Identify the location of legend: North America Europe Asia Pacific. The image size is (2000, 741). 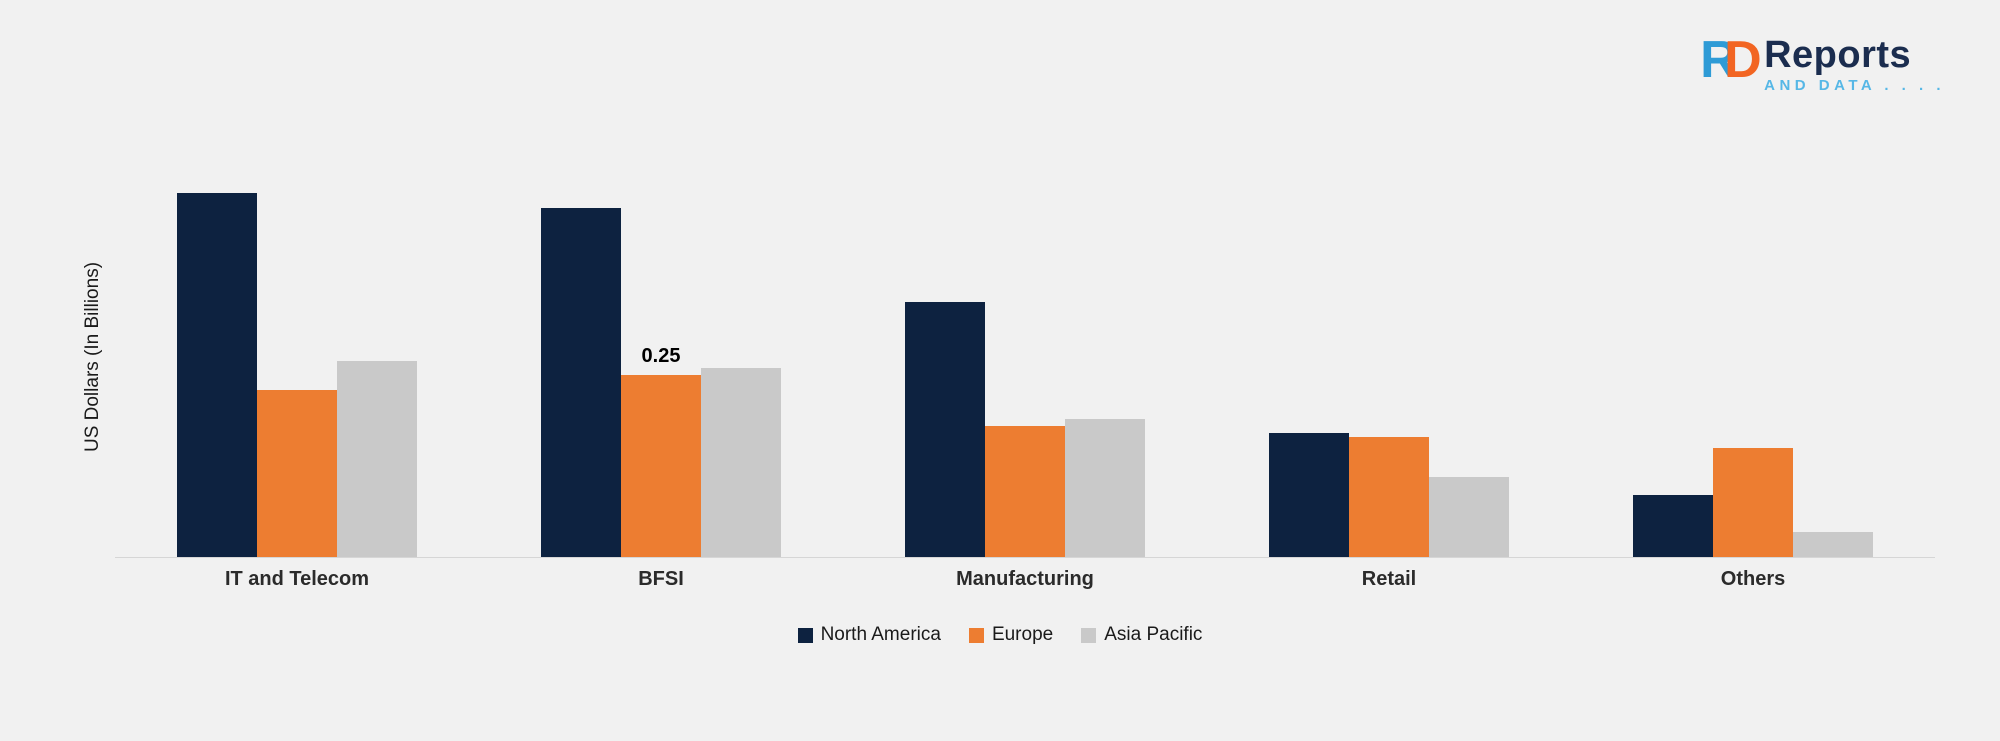
(1000, 635).